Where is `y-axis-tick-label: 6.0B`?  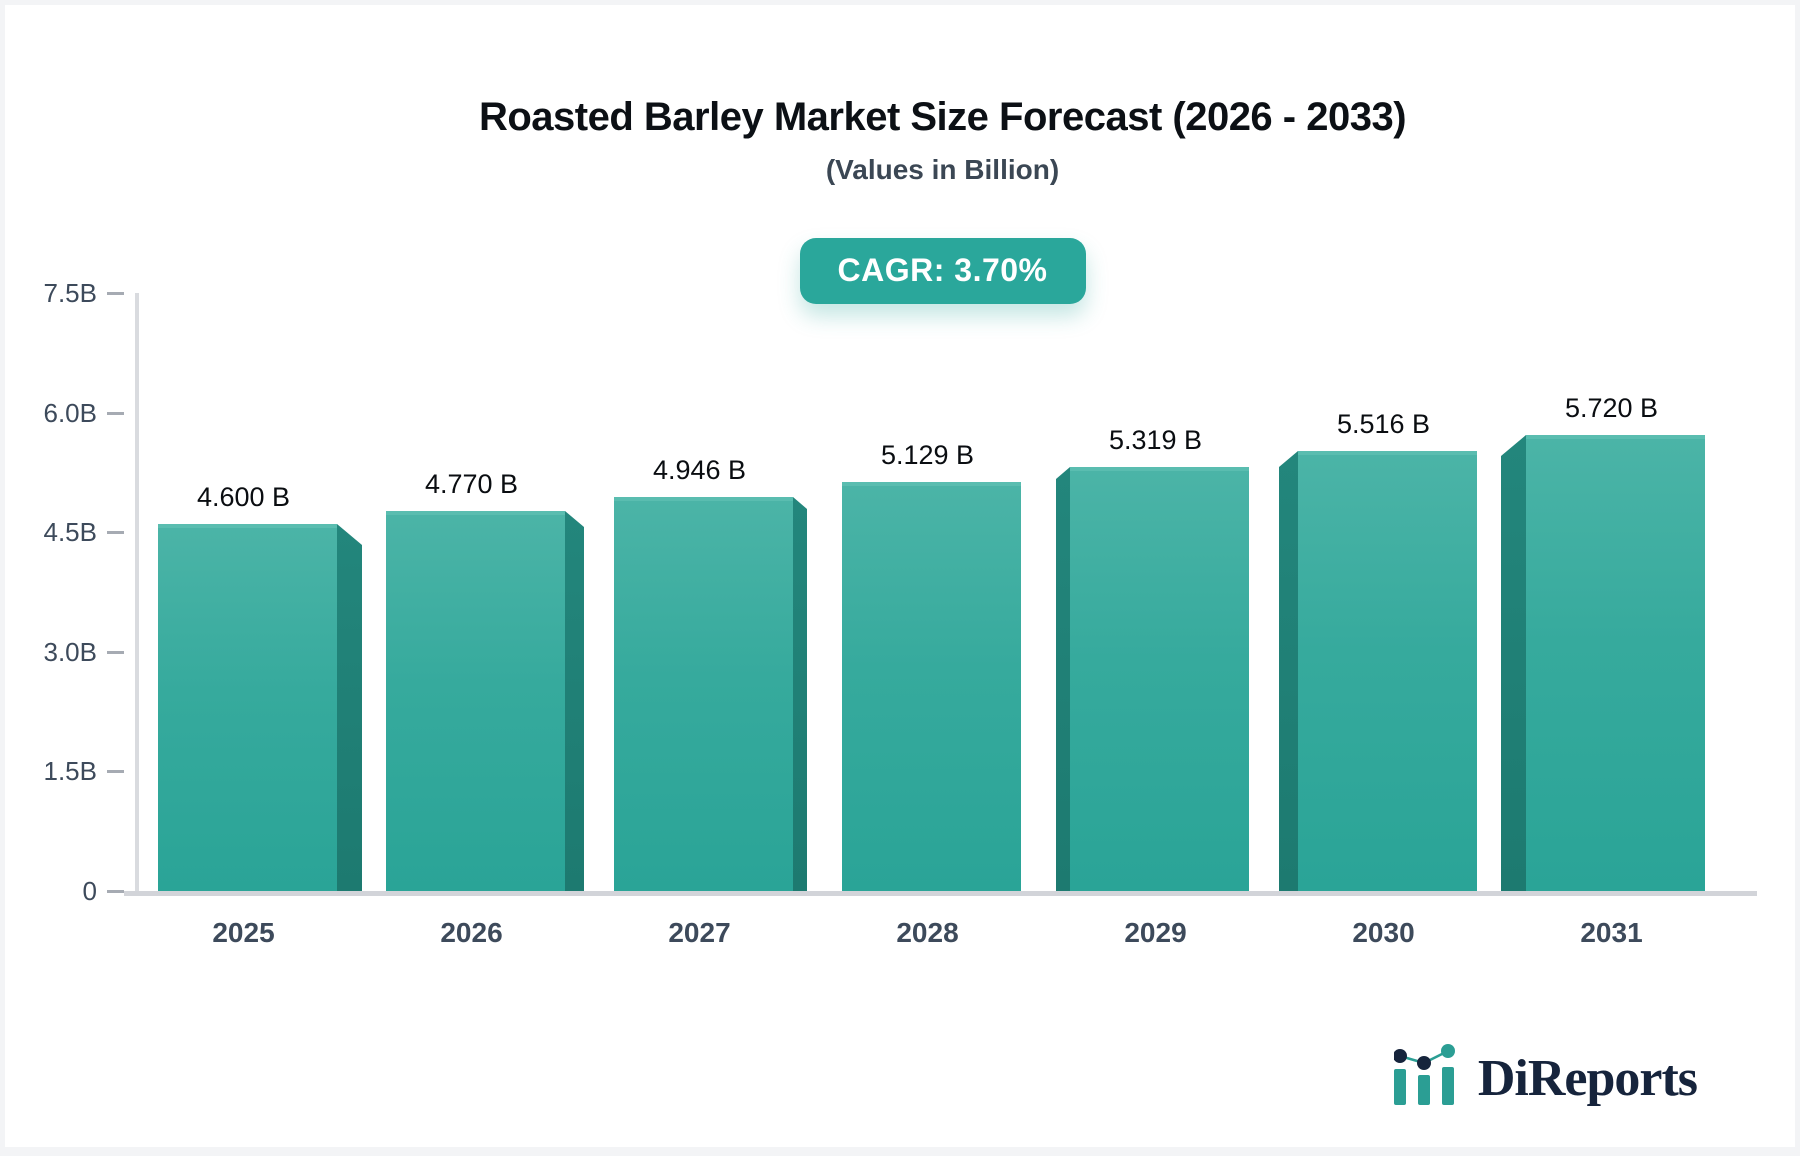
y-axis-tick-label: 6.0B is located at coordinates (70, 412).